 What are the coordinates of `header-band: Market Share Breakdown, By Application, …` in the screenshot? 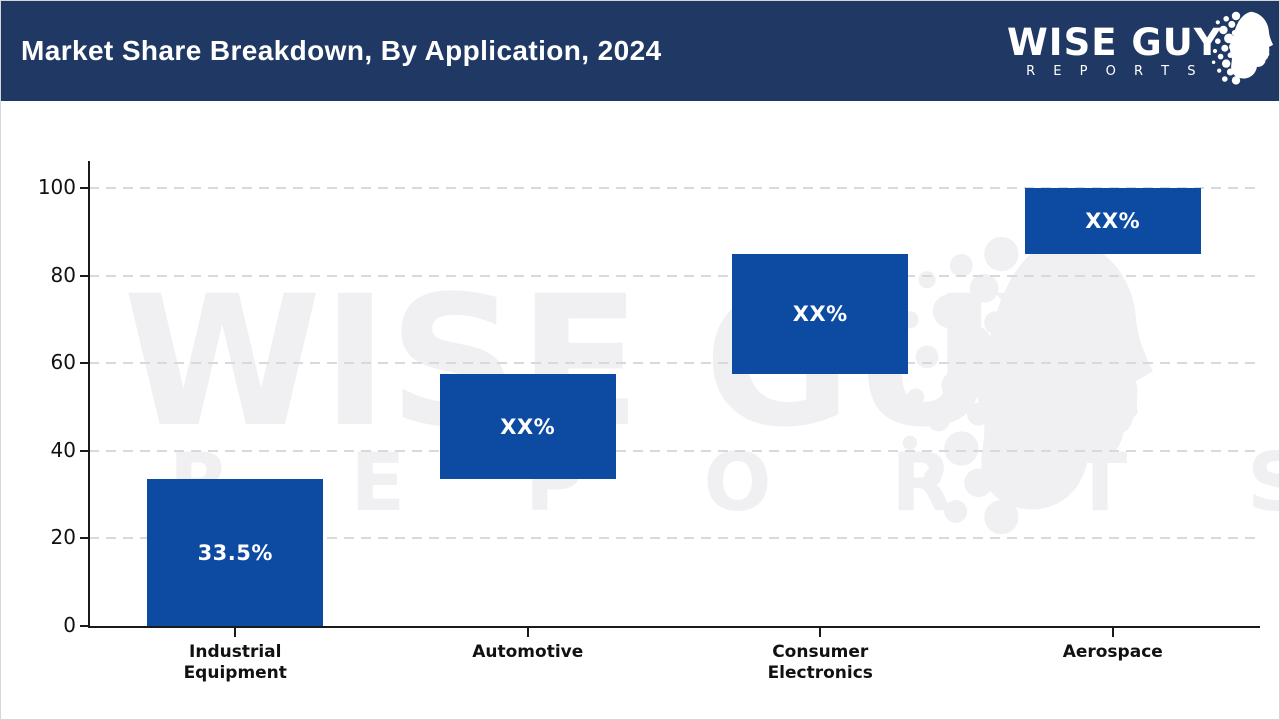 It's located at (640, 51).